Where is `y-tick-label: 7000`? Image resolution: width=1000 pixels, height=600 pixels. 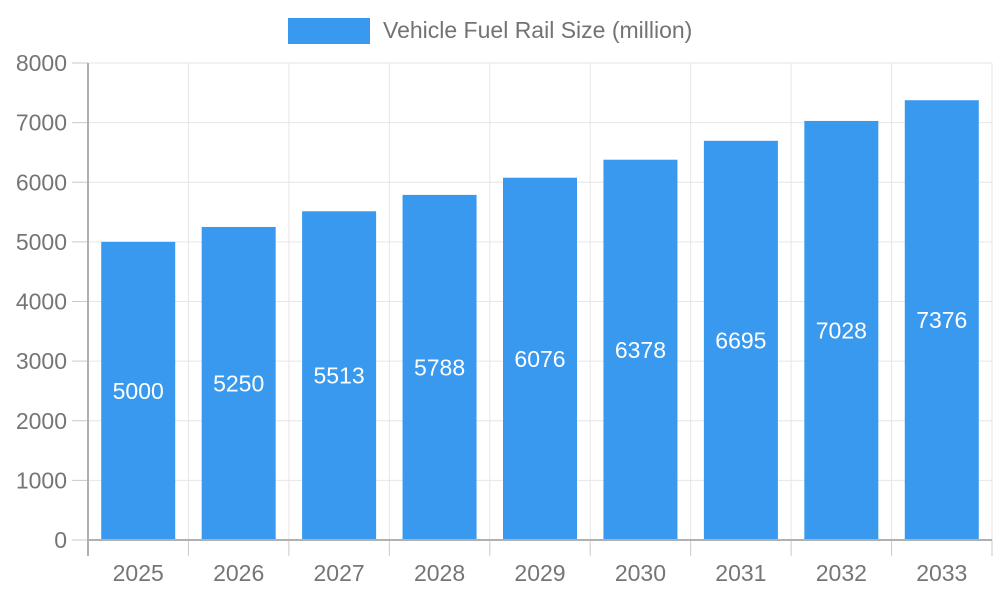 y-tick-label: 7000 is located at coordinates (41, 123).